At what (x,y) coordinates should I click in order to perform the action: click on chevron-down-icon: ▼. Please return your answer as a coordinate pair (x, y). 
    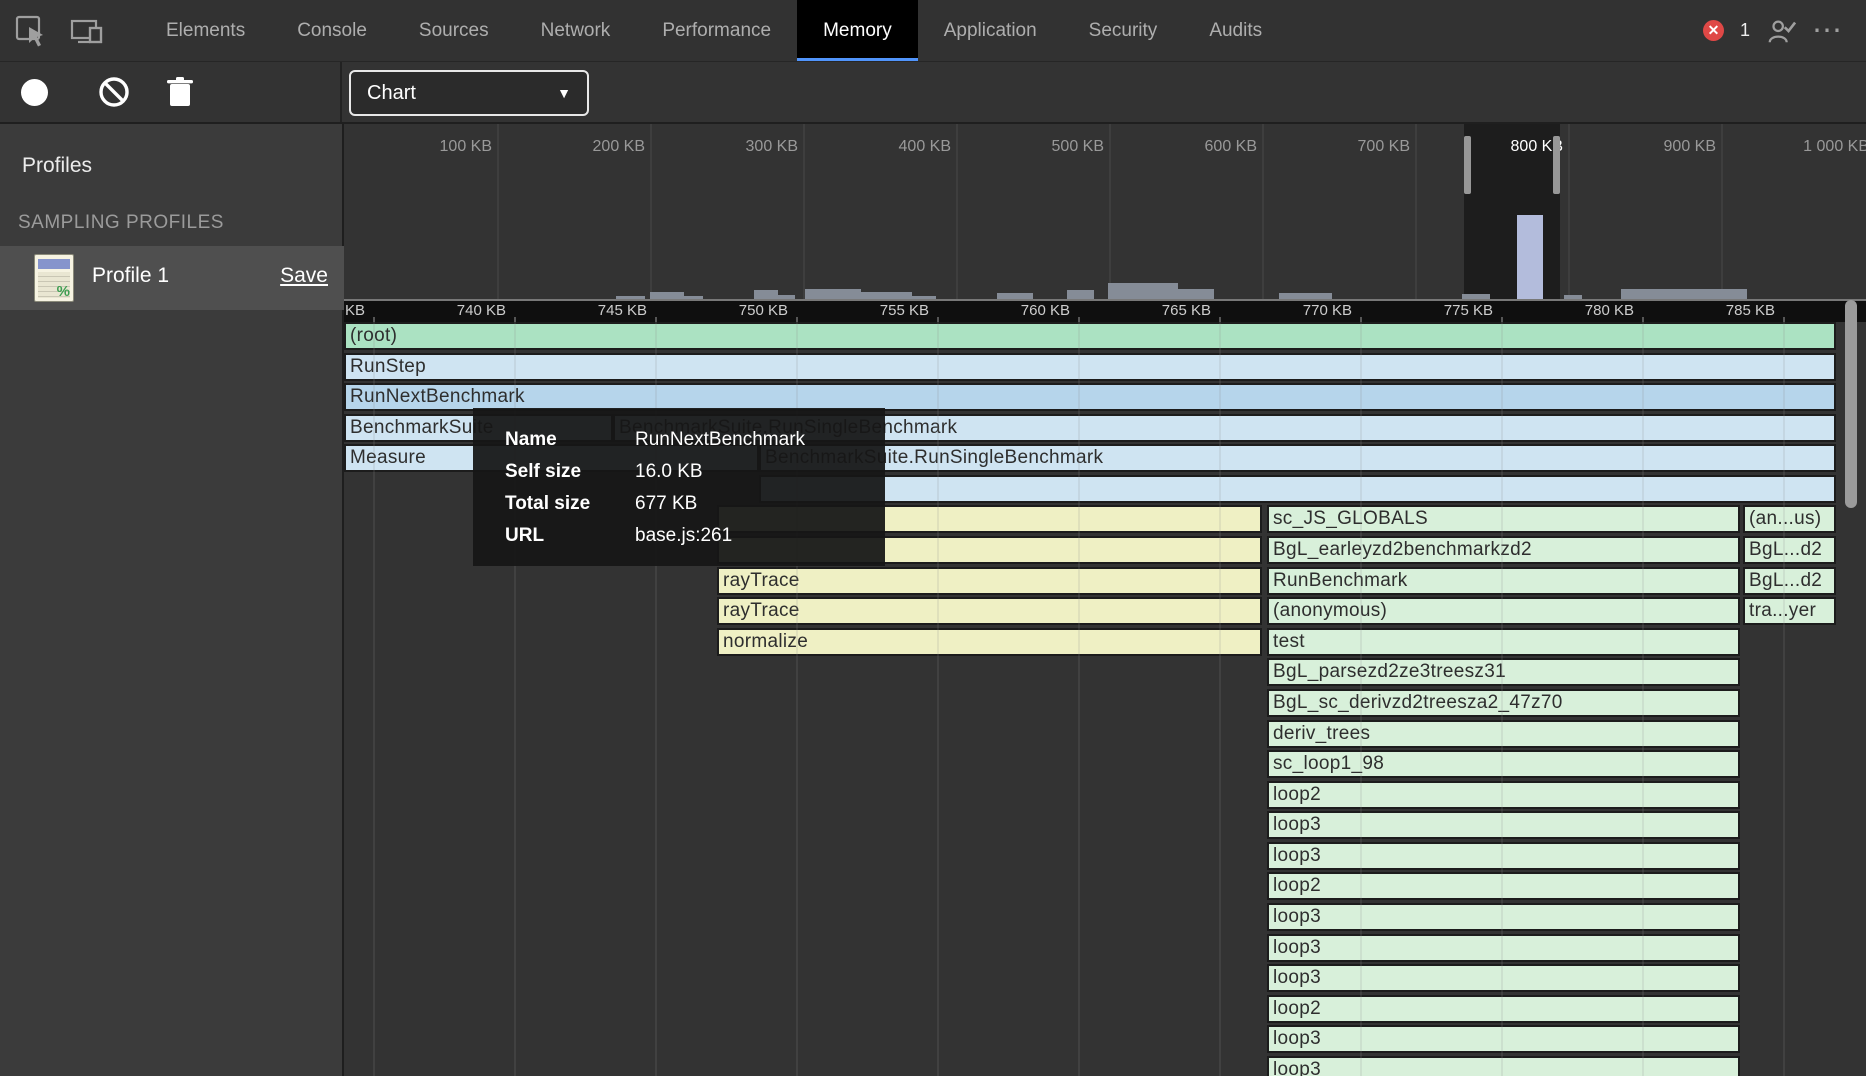
    Looking at the image, I should click on (564, 93).